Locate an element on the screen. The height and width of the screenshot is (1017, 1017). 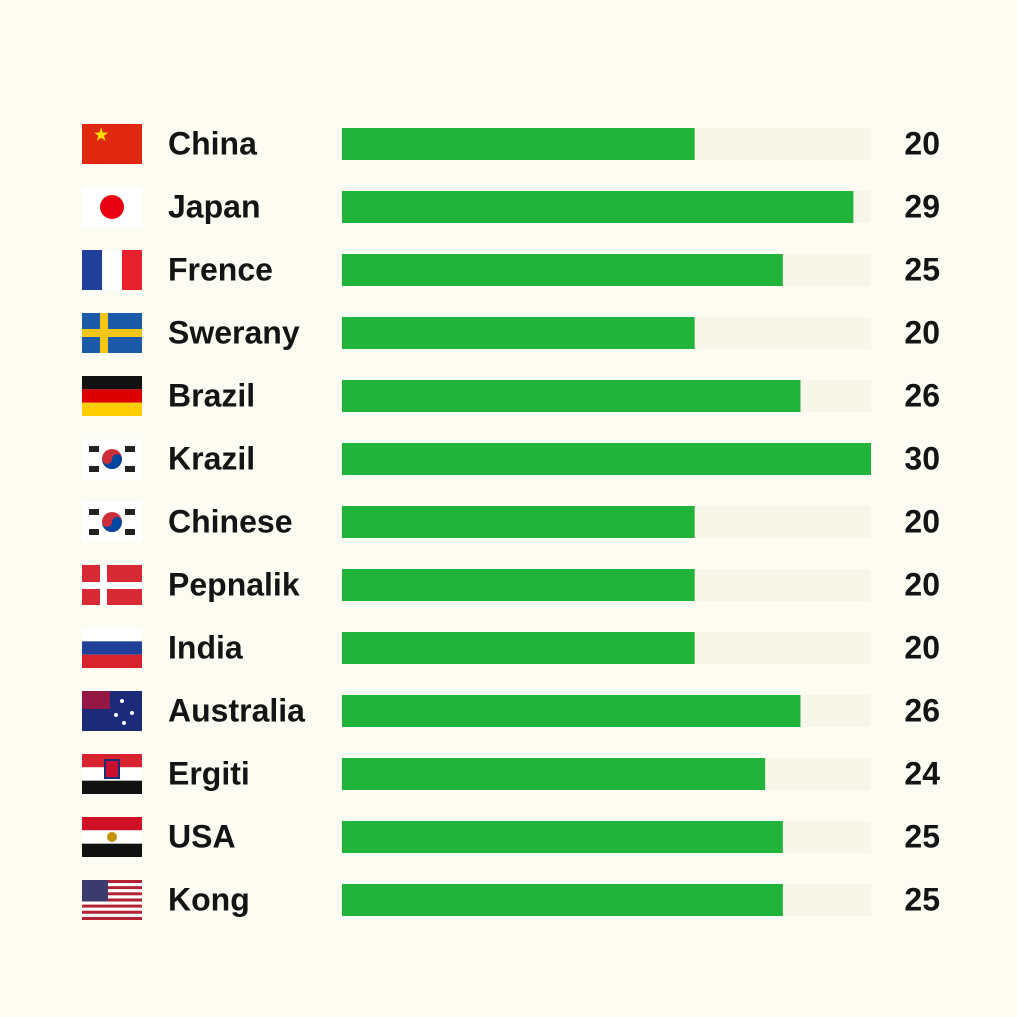
category-label: Ergiti is located at coordinates (209, 773).